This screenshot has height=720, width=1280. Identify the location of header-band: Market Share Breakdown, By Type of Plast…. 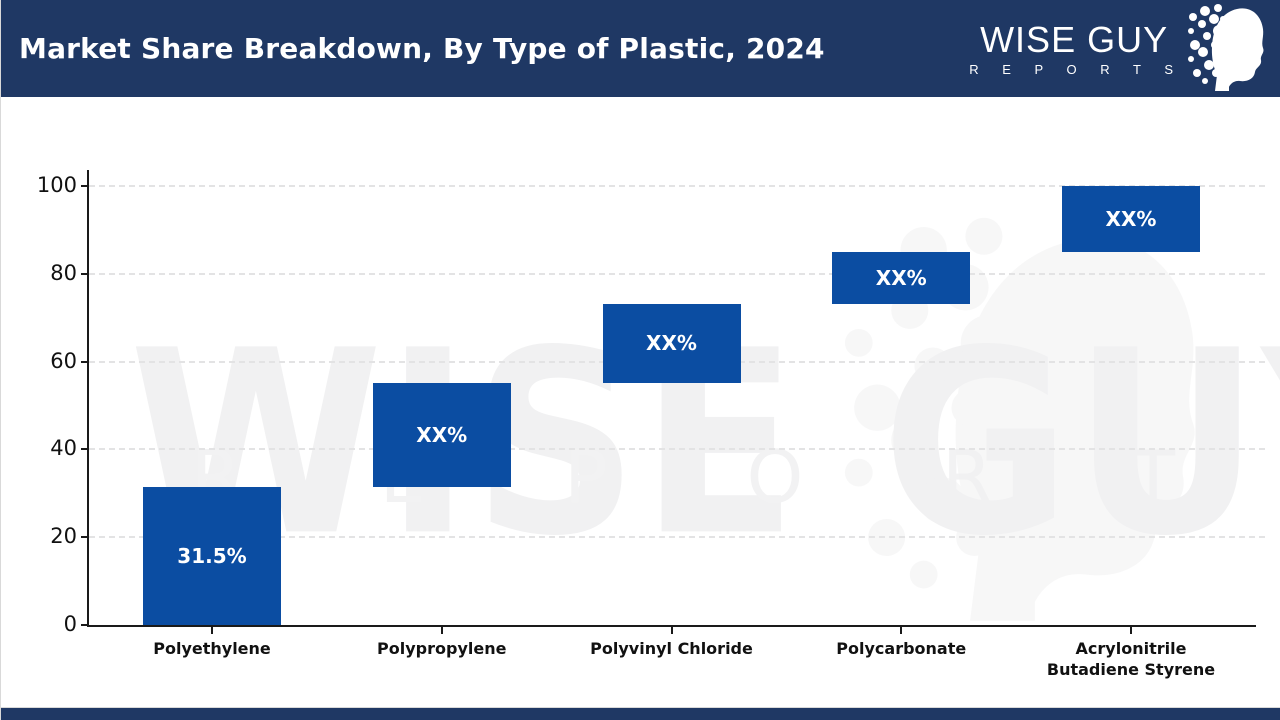
(640, 48).